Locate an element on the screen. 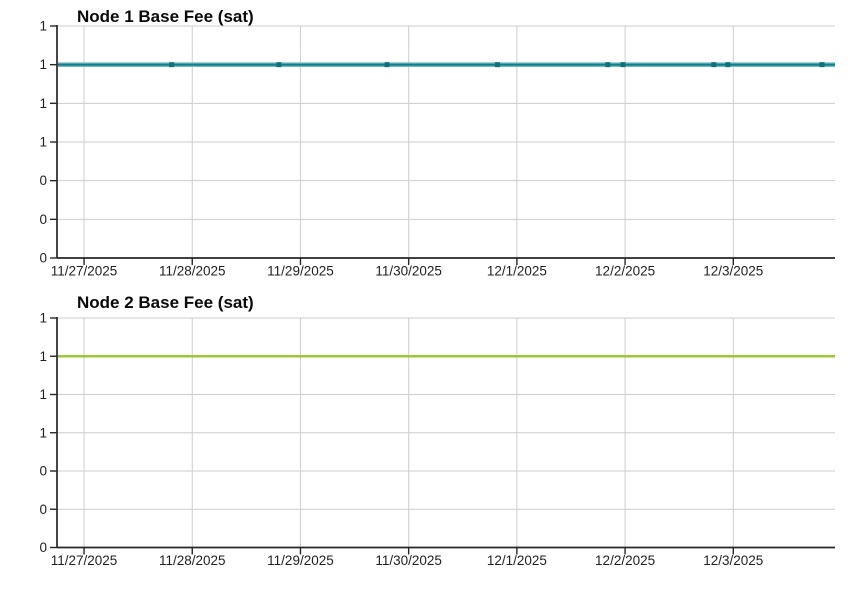 The width and height of the screenshot is (860, 600). chart-title: Node 2 Base Fee (sat) is located at coordinates (165, 302).